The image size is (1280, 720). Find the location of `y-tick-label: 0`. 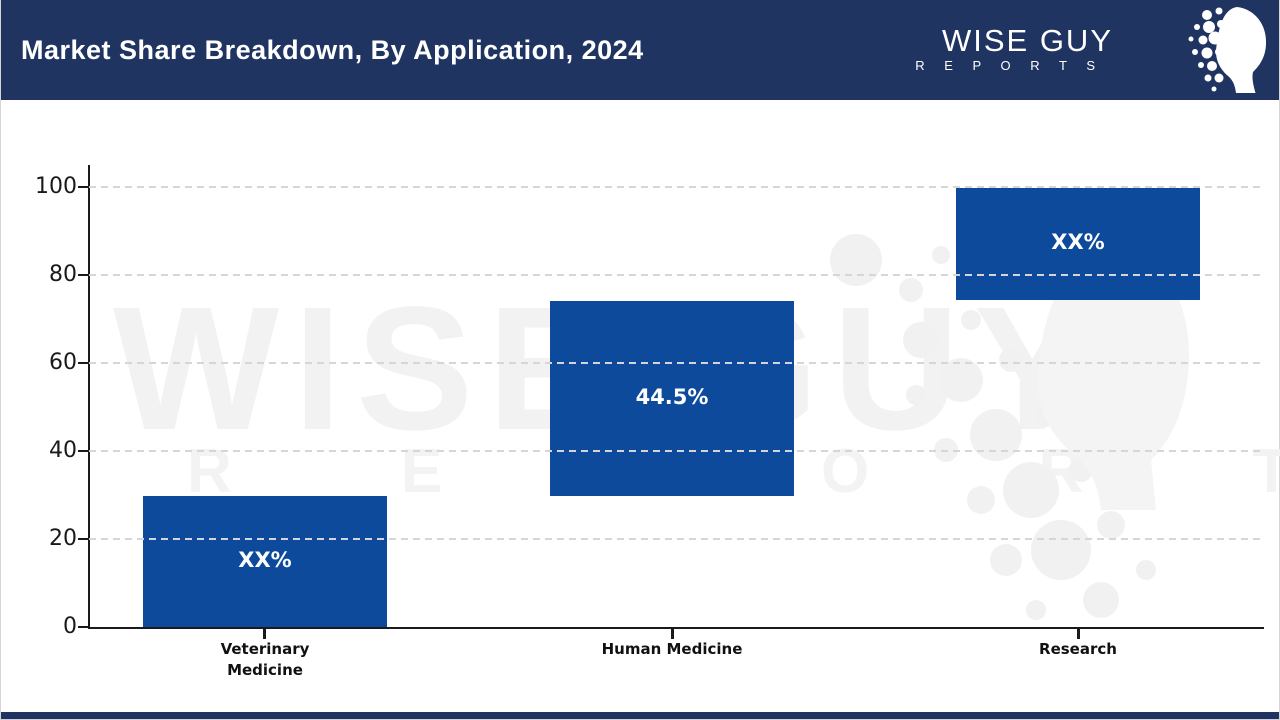

y-tick-label: 0 is located at coordinates (70, 626).